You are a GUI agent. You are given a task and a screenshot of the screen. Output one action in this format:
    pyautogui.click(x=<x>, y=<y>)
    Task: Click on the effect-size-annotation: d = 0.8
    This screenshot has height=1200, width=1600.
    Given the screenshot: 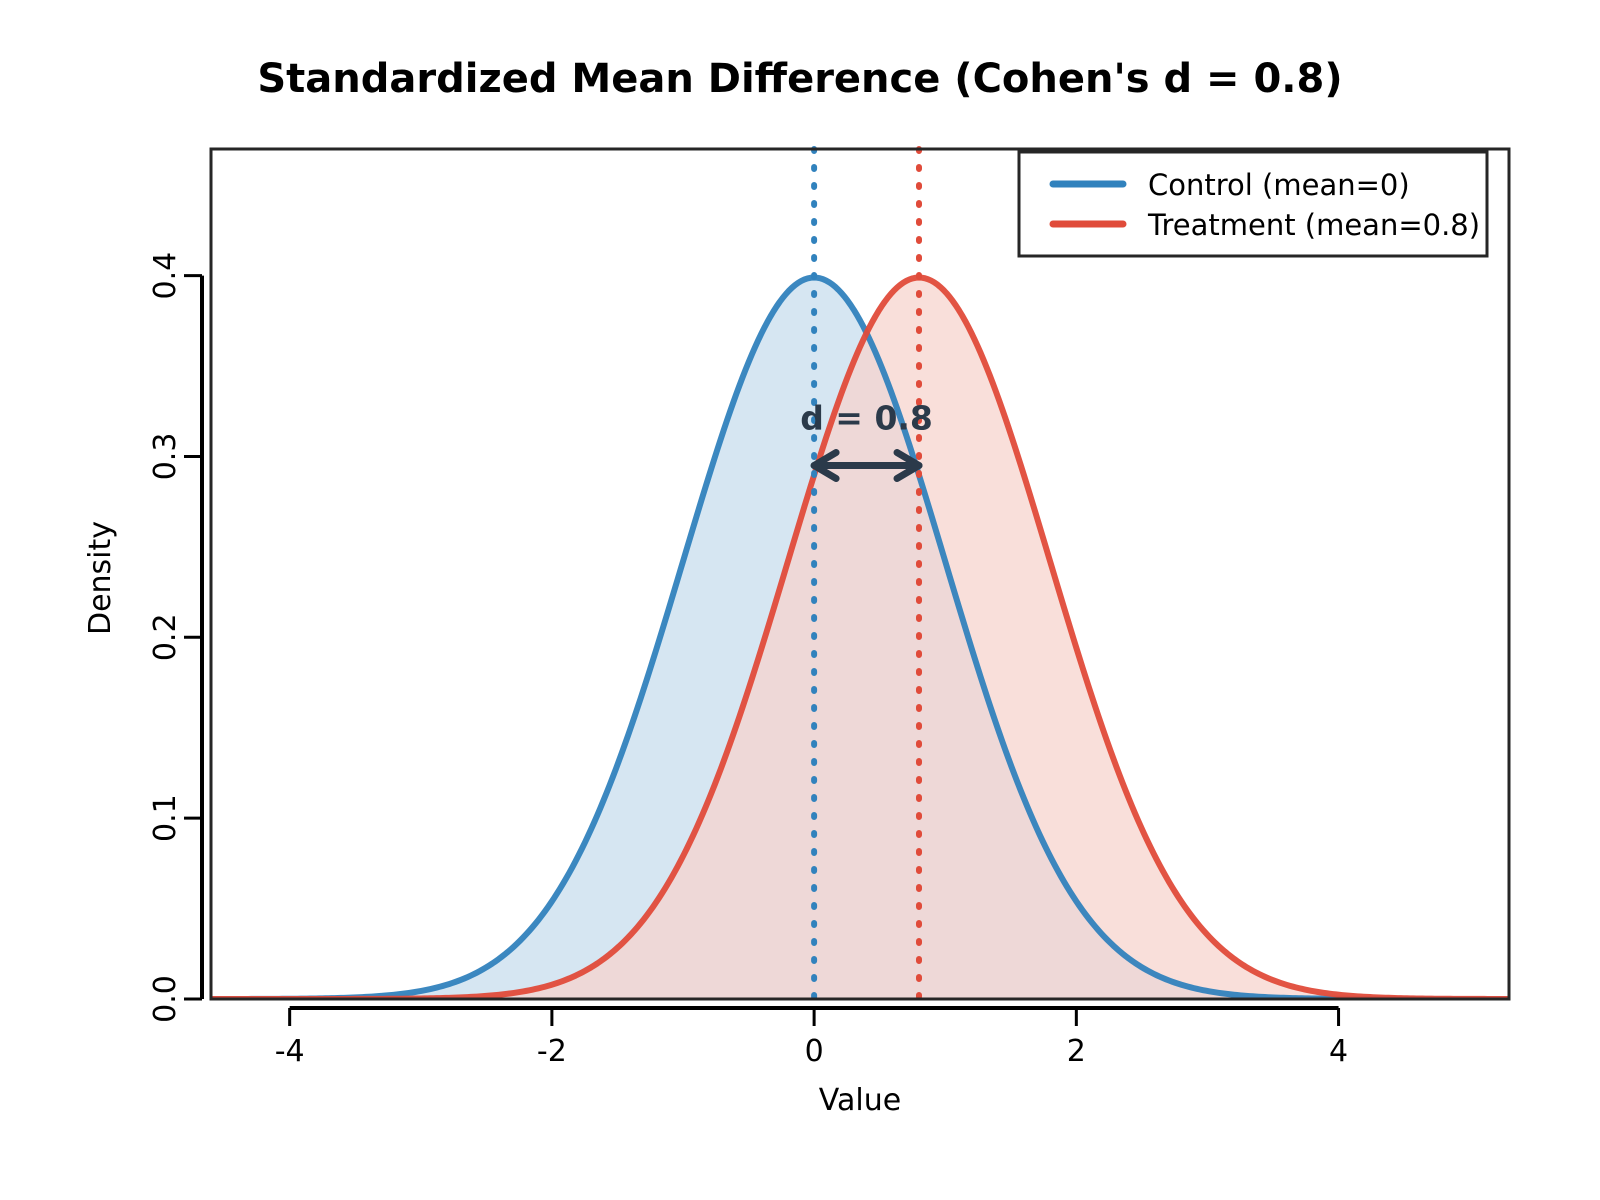 What is the action you would take?
    pyautogui.click(x=866, y=440)
    